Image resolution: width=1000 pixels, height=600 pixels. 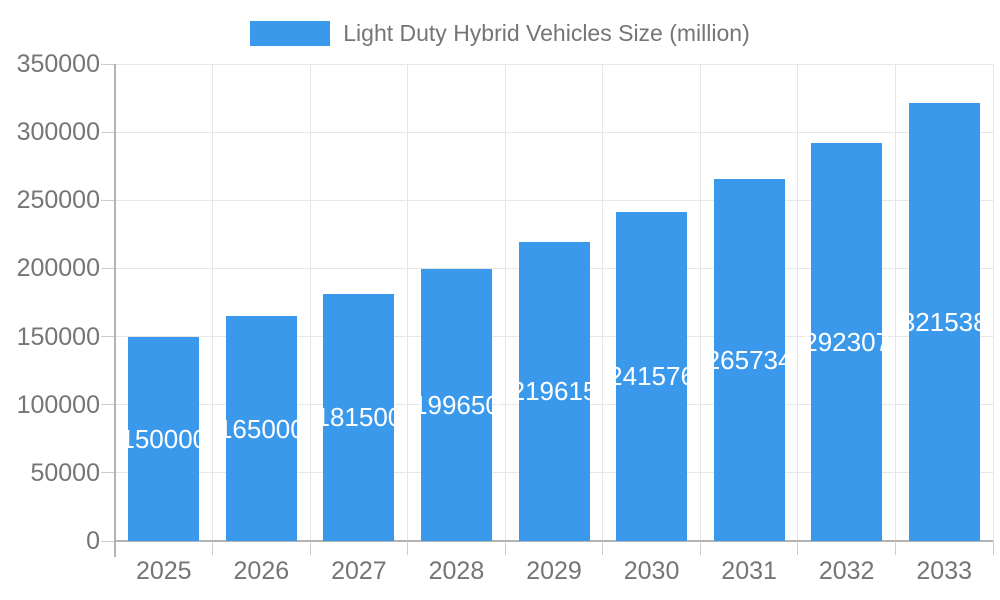 What do you see at coordinates (651, 571) in the screenshot?
I see `x-tick-label: 2030` at bounding box center [651, 571].